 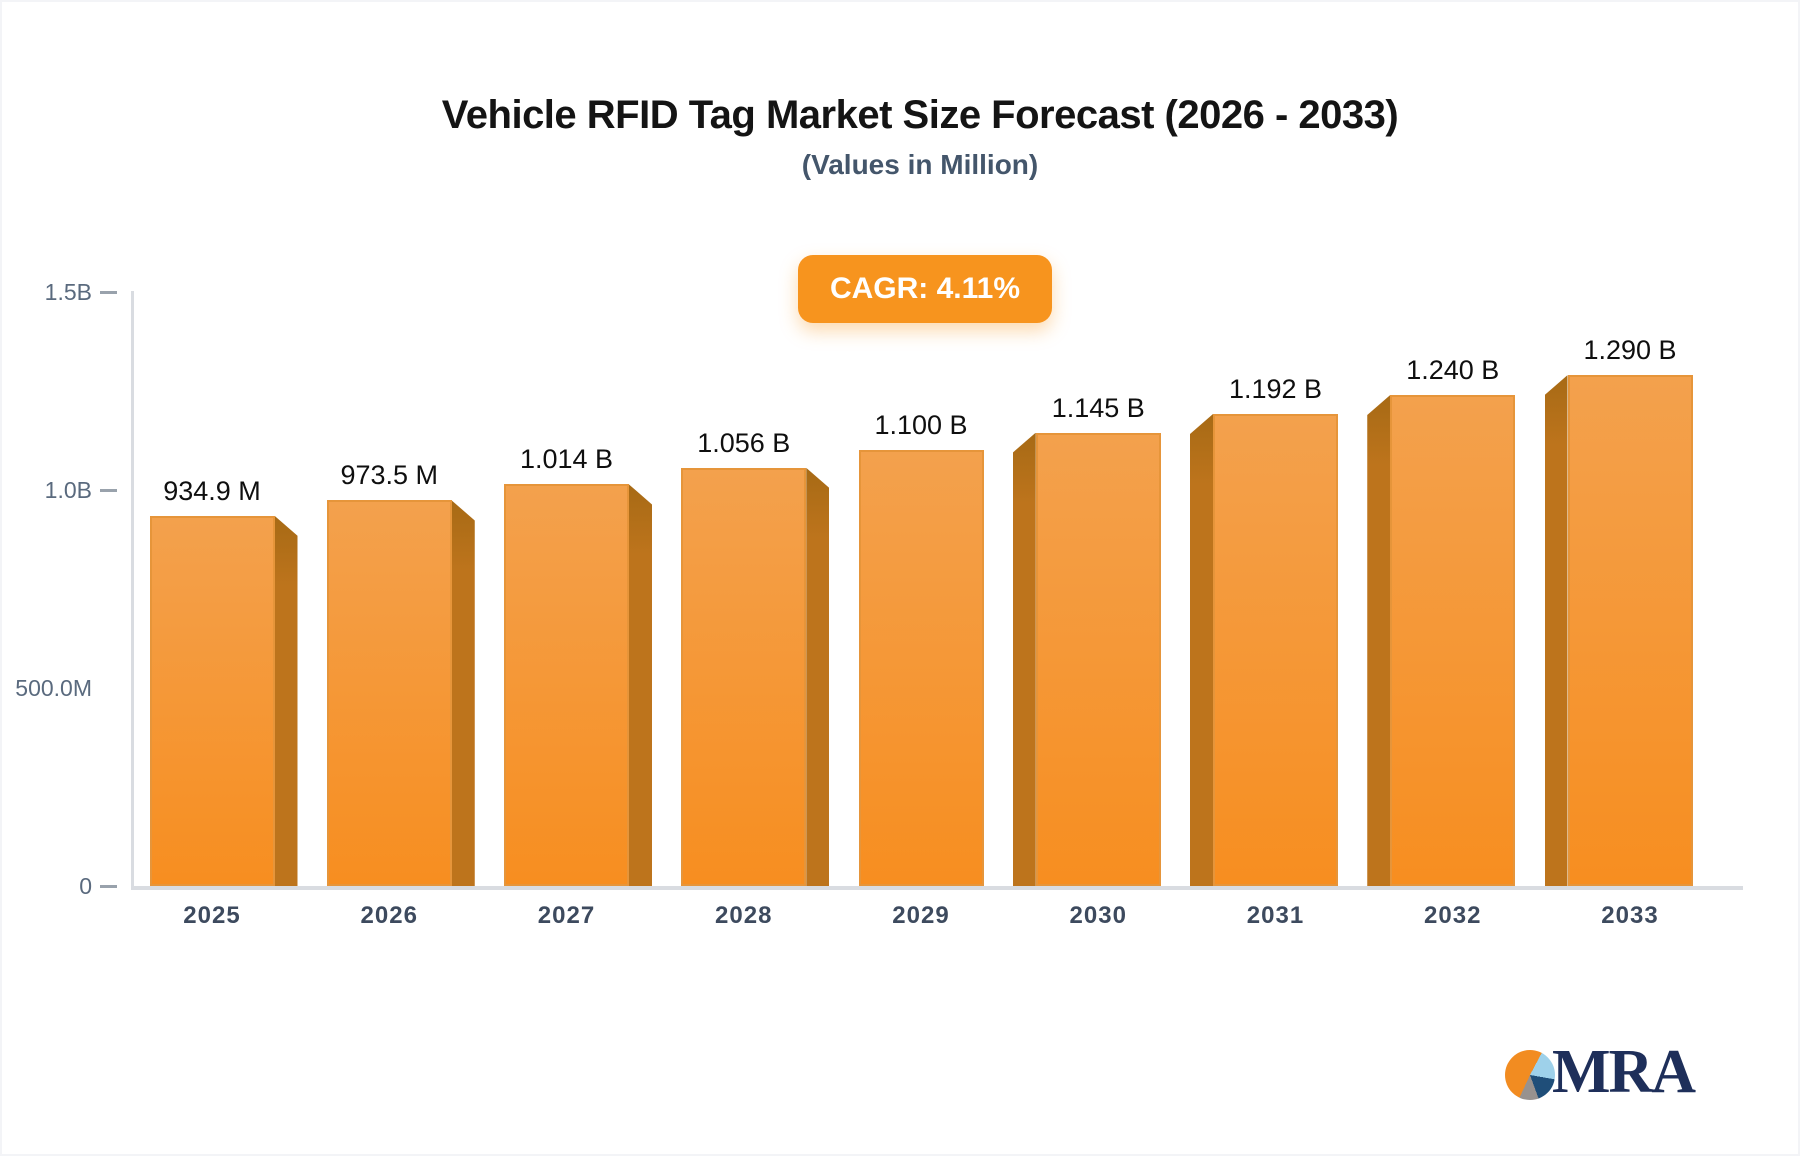 I want to click on bar-value-label: 1.145 B, so click(x=1098, y=407).